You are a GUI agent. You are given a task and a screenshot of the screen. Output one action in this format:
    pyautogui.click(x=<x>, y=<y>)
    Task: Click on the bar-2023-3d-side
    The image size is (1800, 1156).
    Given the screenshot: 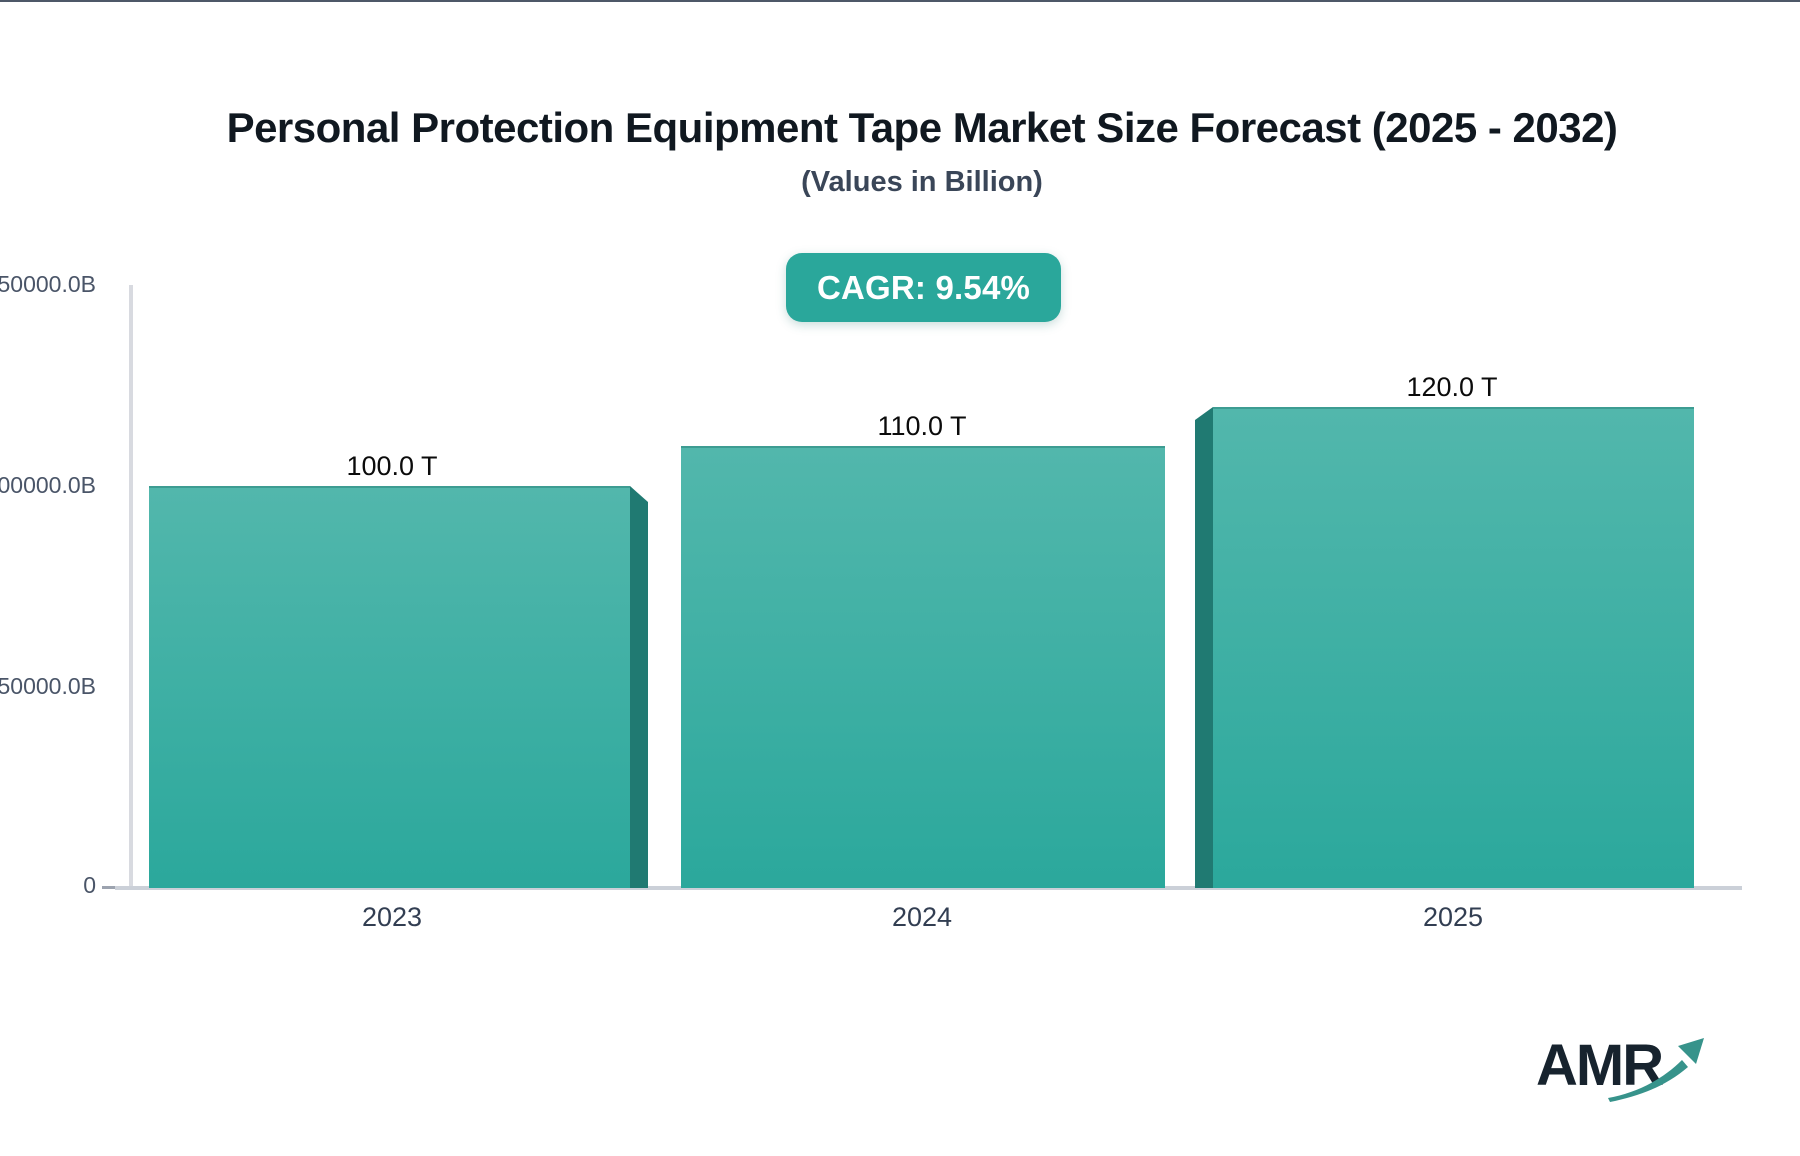 What is the action you would take?
    pyautogui.click(x=639, y=687)
    